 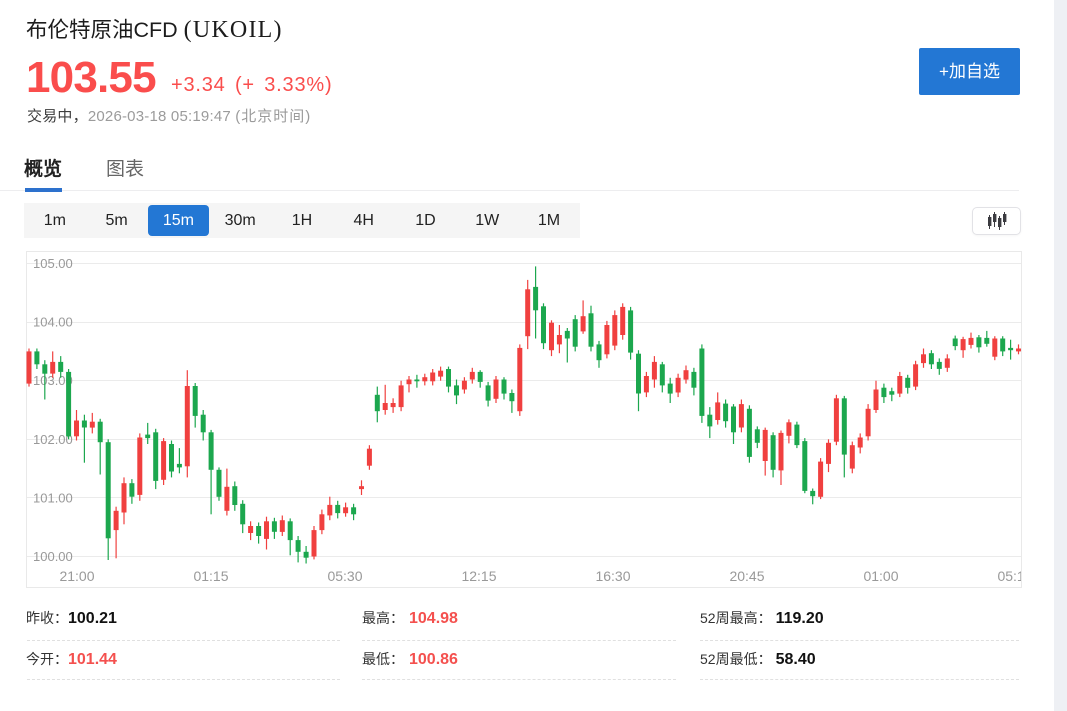 I want to click on svg-text: 01:00, so click(x=880, y=576).